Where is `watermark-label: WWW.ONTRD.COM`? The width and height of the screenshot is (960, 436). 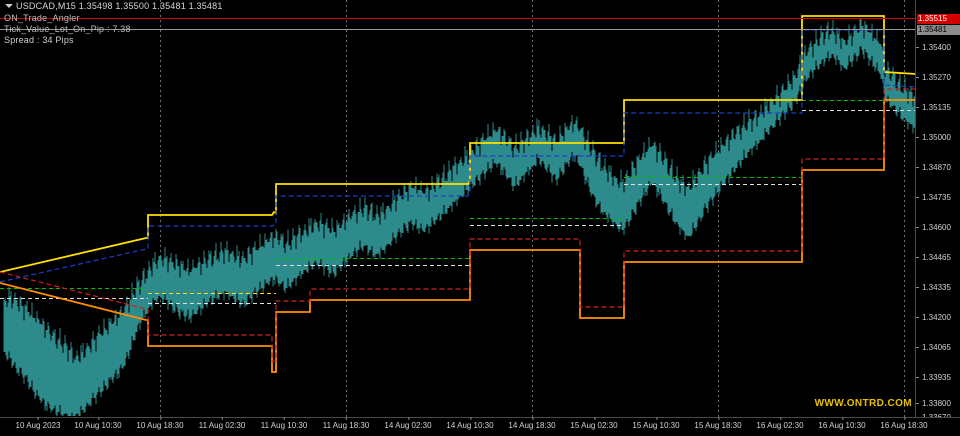 watermark-label: WWW.ONTRD.COM is located at coordinates (863, 403).